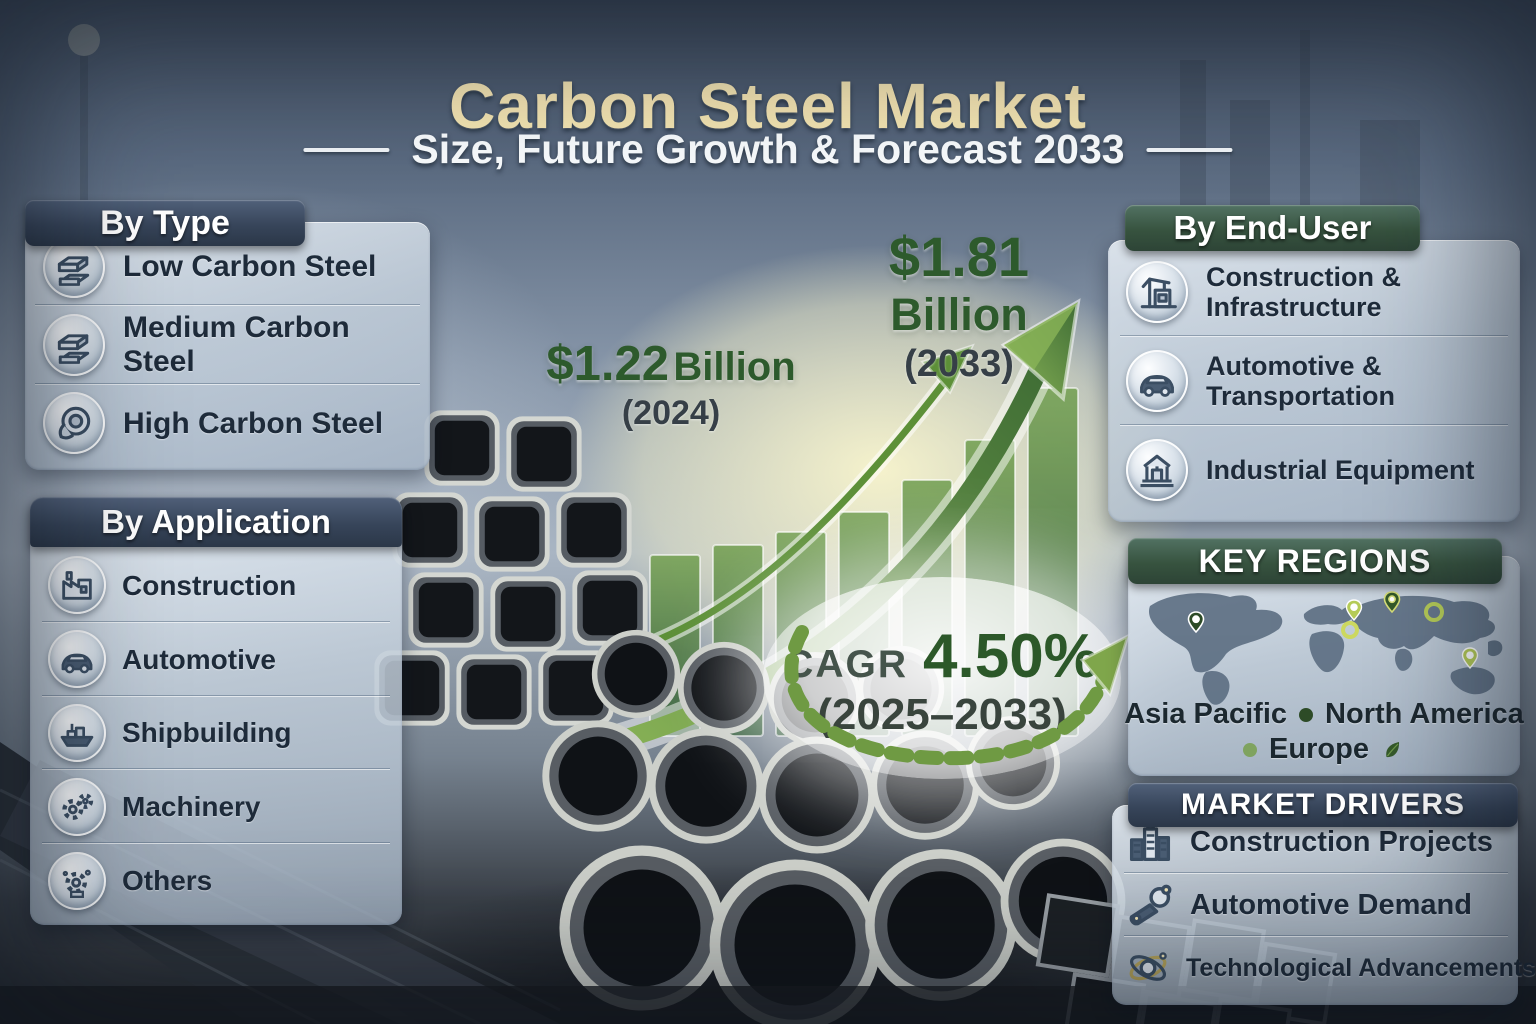  Describe the element at coordinates (250, 266) in the screenshot. I see `by-type-item-label: Low Carbon Steel` at that location.